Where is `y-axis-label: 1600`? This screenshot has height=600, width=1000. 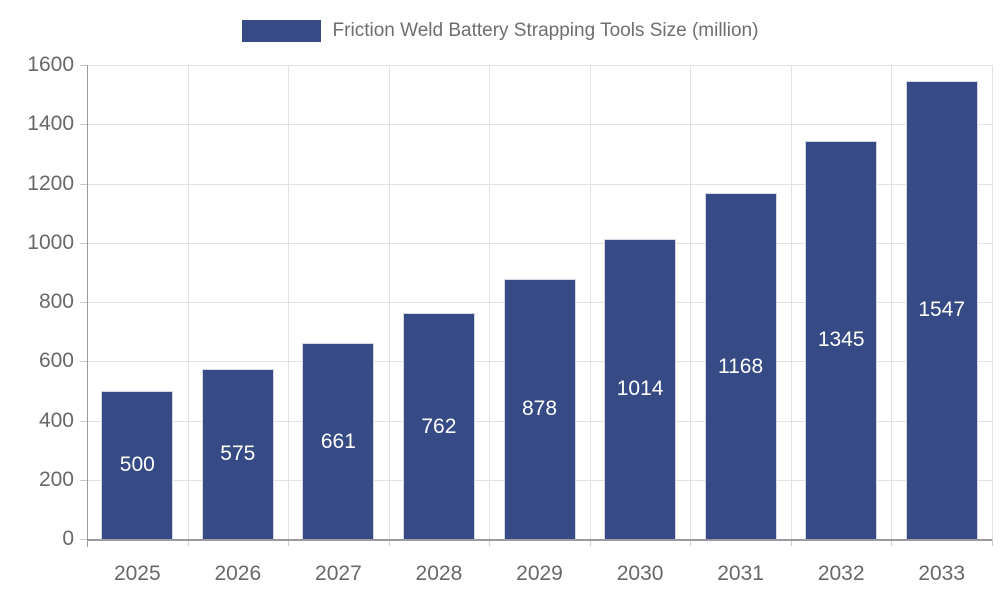
y-axis-label: 1600 is located at coordinates (50, 64).